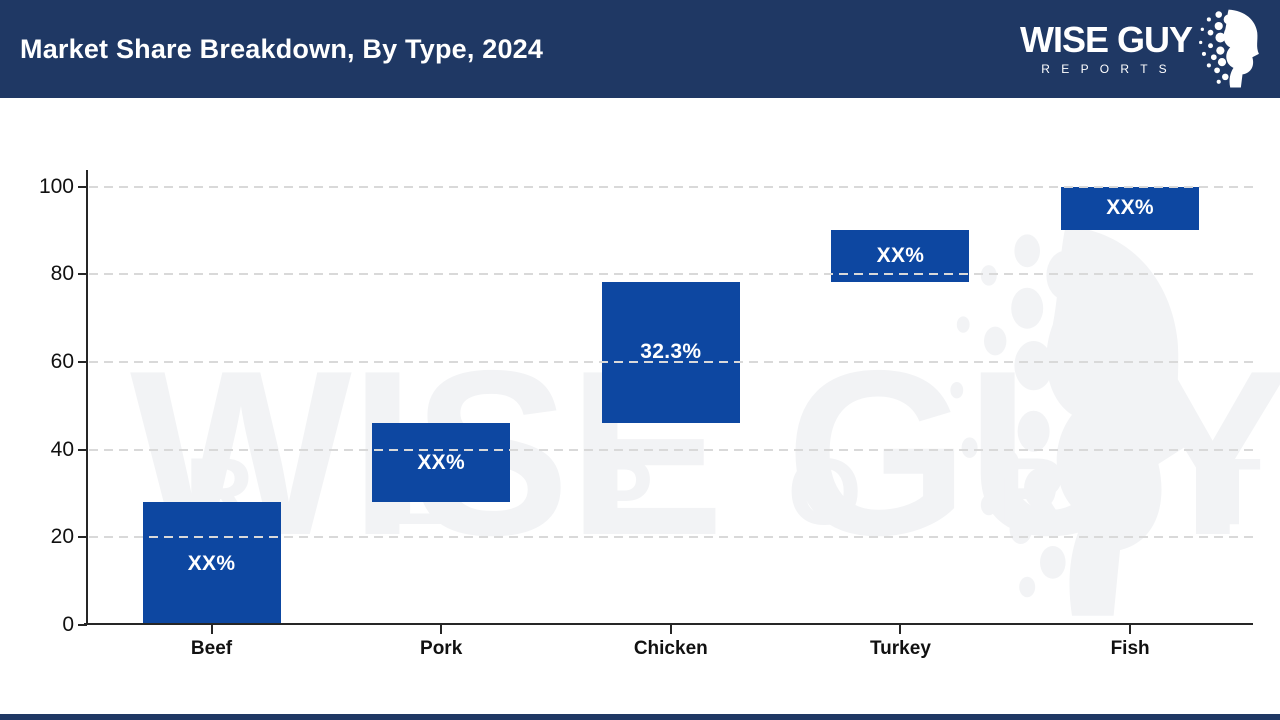 This screenshot has height=720, width=1280. Describe the element at coordinates (62, 274) in the screenshot. I see `y-tick-label: 80` at that location.